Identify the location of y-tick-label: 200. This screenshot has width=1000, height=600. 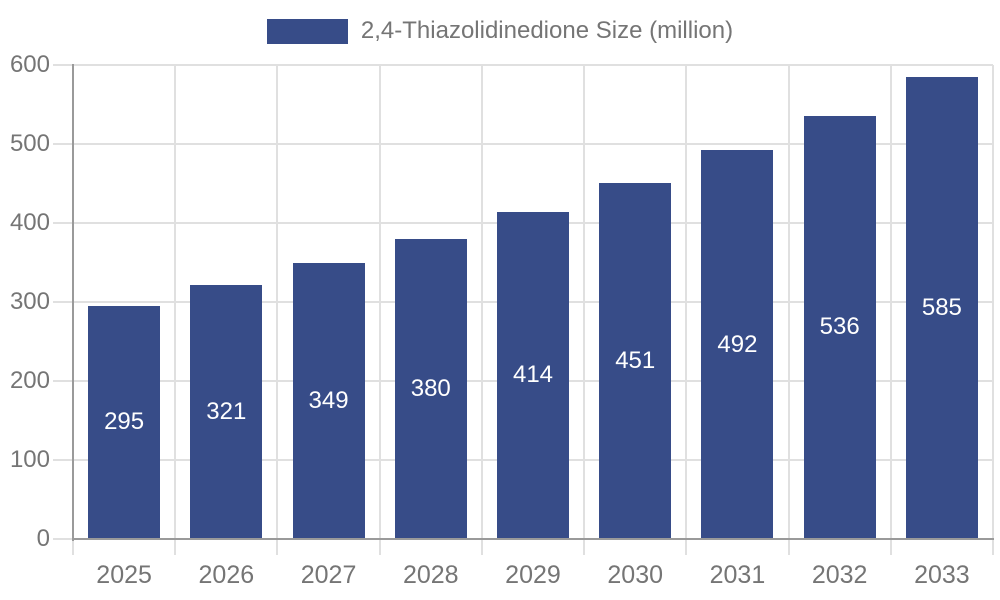
(29, 380).